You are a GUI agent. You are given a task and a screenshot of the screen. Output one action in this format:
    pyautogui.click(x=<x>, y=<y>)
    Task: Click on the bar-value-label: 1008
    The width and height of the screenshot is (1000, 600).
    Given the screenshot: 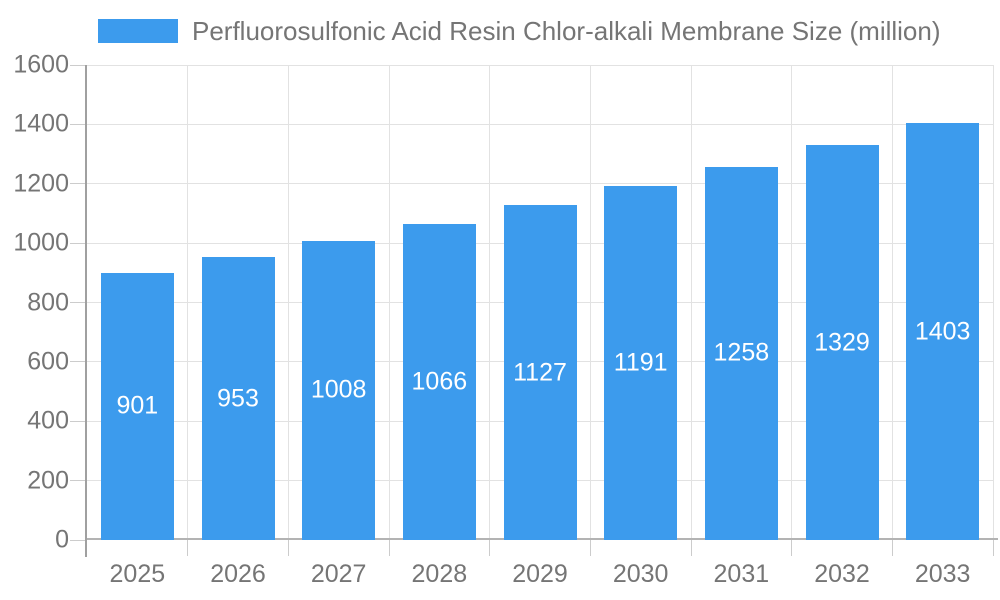 What is the action you would take?
    pyautogui.click(x=338, y=389)
    